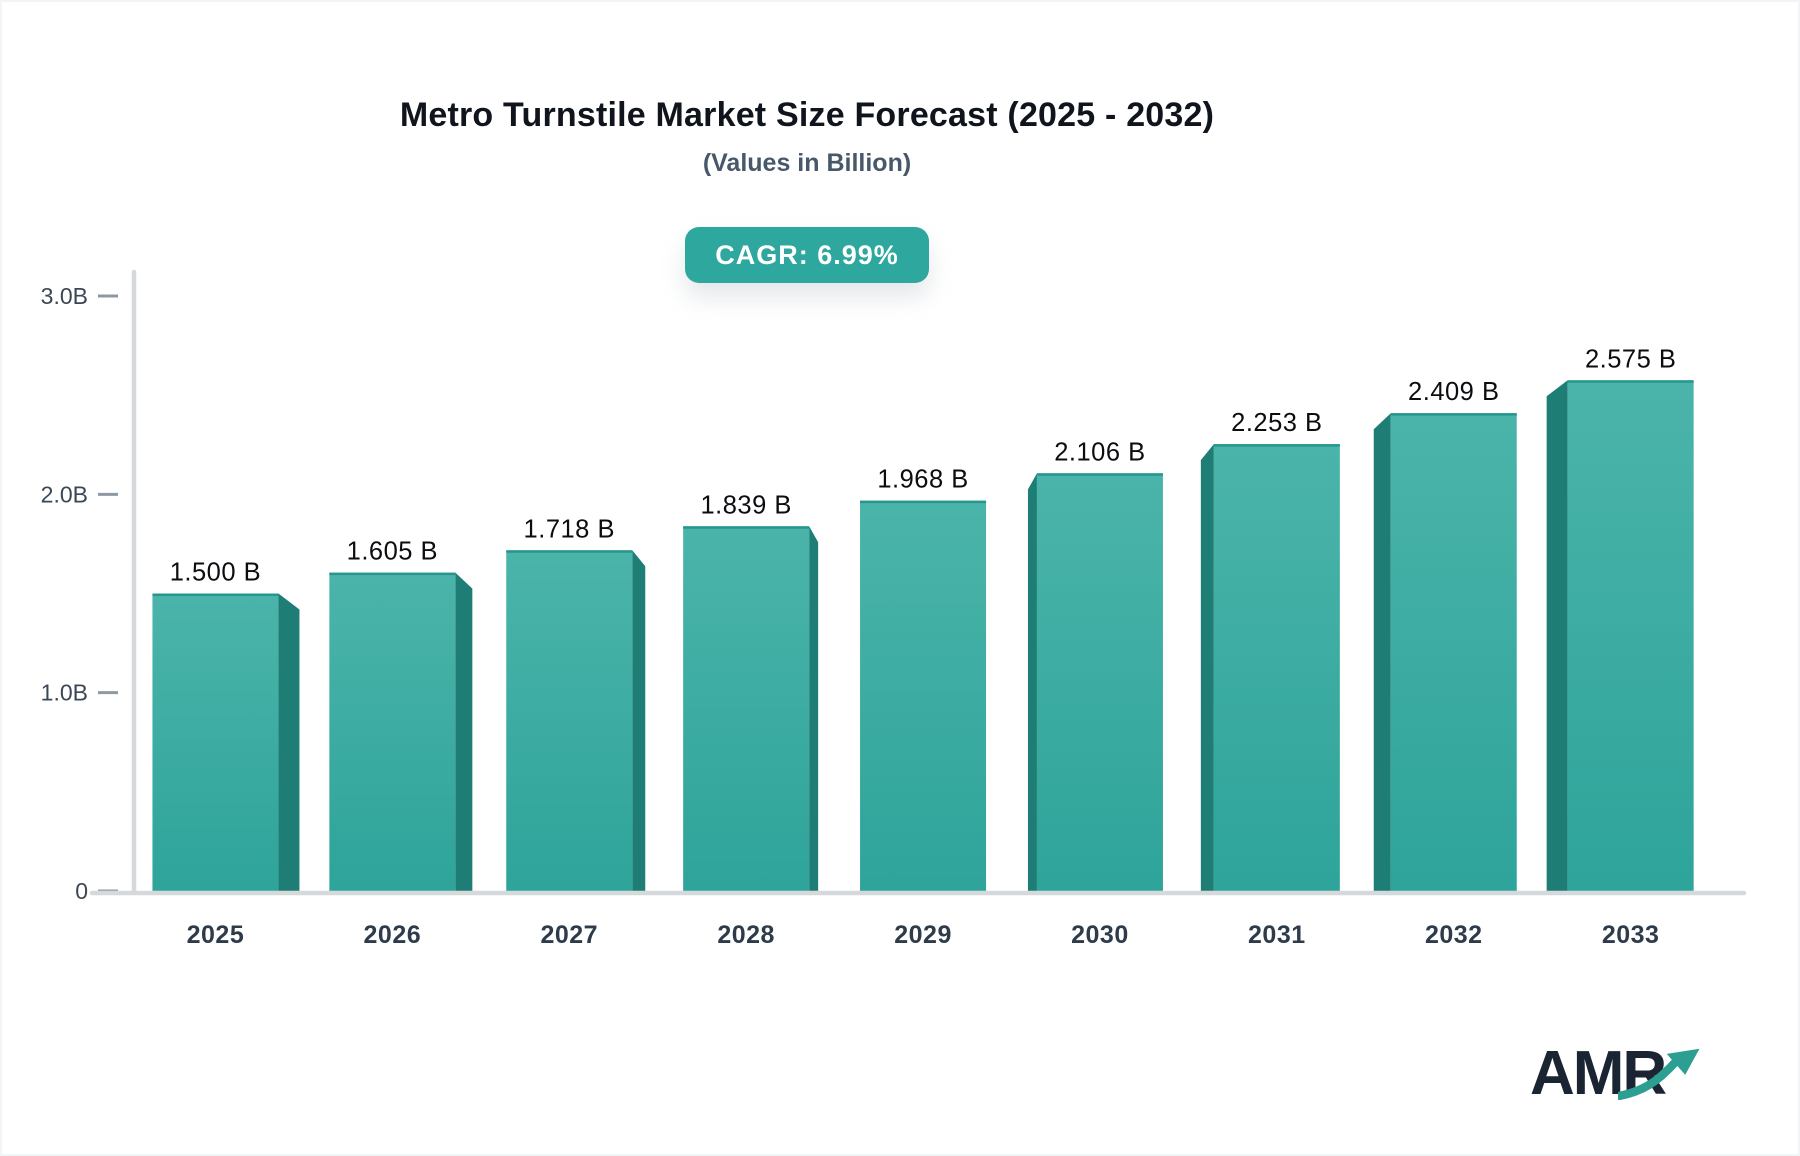 The image size is (1800, 1156). What do you see at coordinates (745, 505) in the screenshot?
I see `bar-value-label: 1.839 B` at bounding box center [745, 505].